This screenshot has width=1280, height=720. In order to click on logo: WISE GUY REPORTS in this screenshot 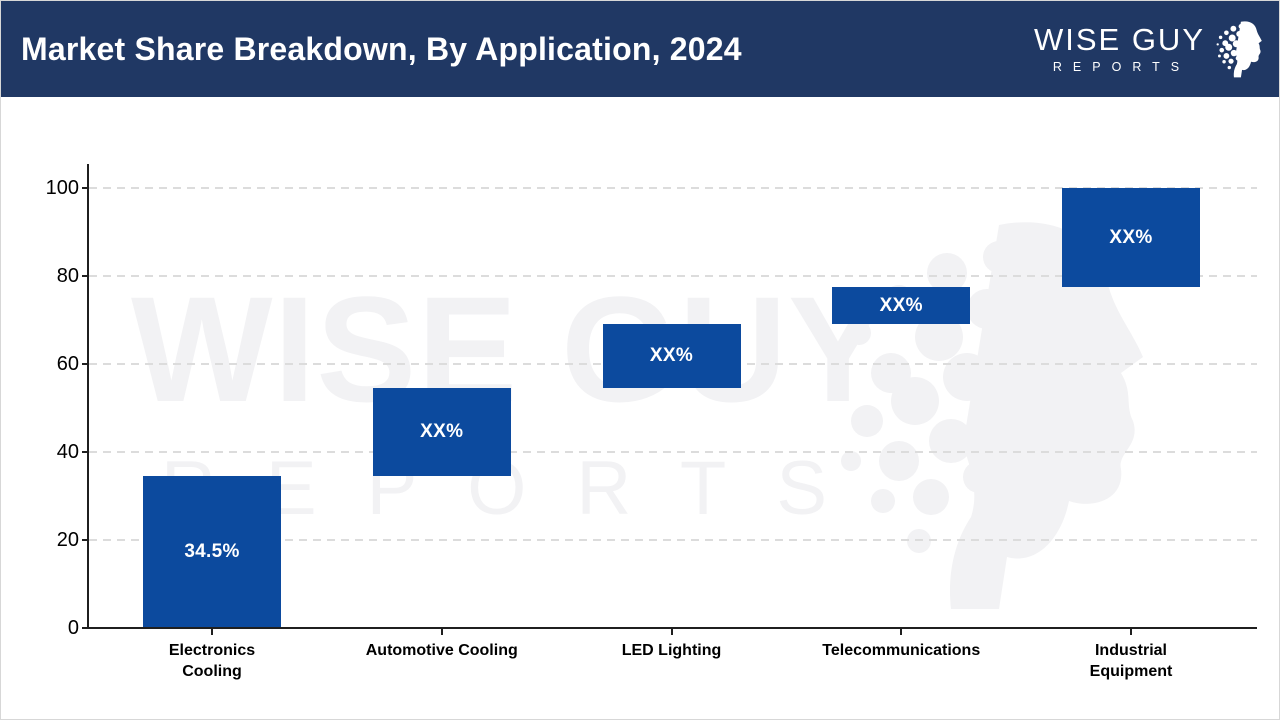, I will do `click(1157, 49)`.